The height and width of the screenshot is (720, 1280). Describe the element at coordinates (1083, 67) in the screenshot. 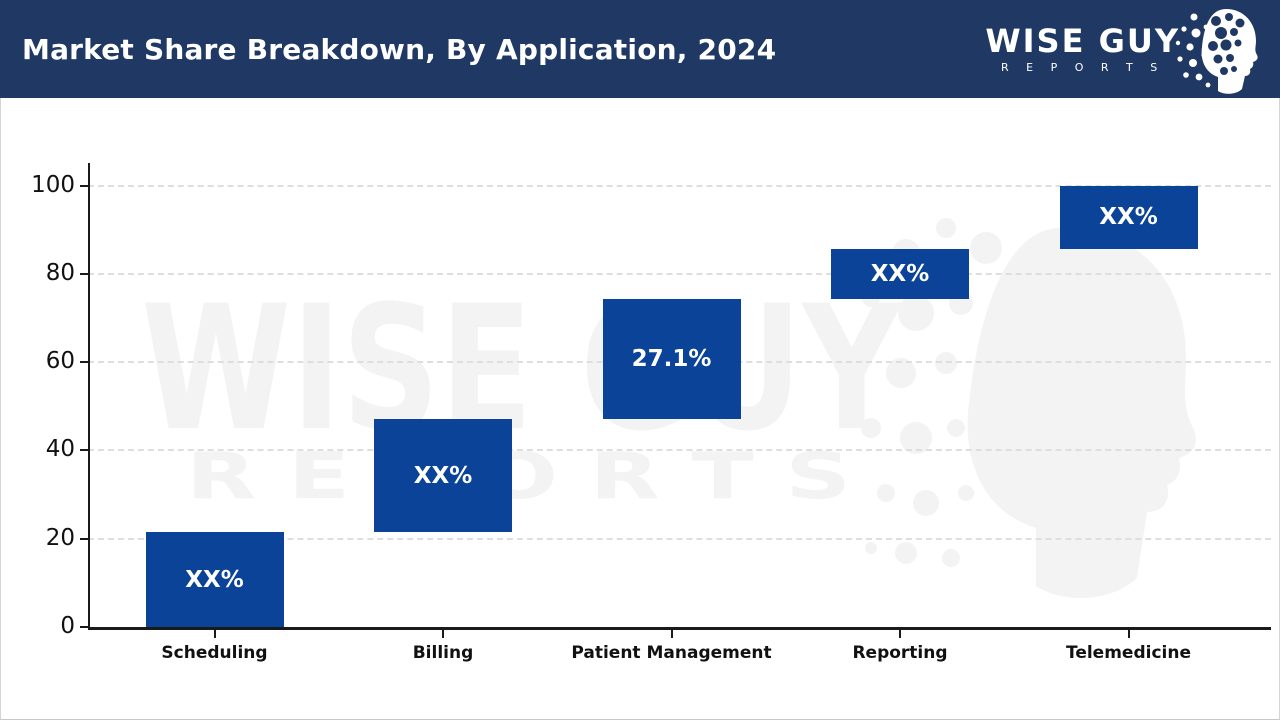

I see `logo-subtext: R E P O R T S` at that location.